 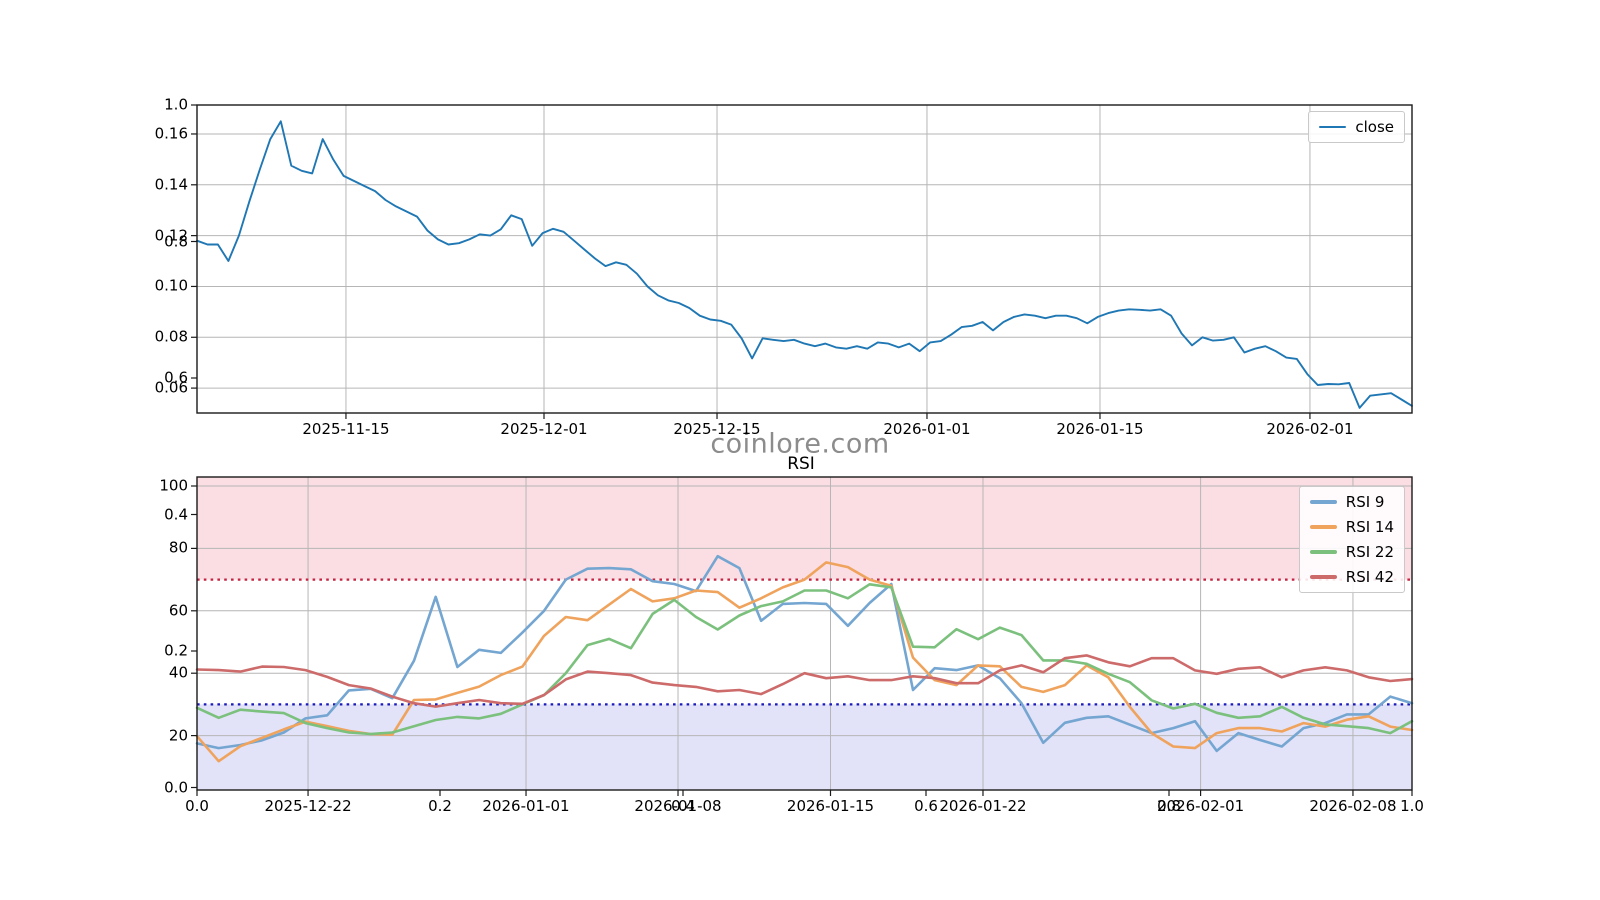 What do you see at coordinates (1369, 552) in the screenshot?
I see `legend-label: RSI 22` at bounding box center [1369, 552].